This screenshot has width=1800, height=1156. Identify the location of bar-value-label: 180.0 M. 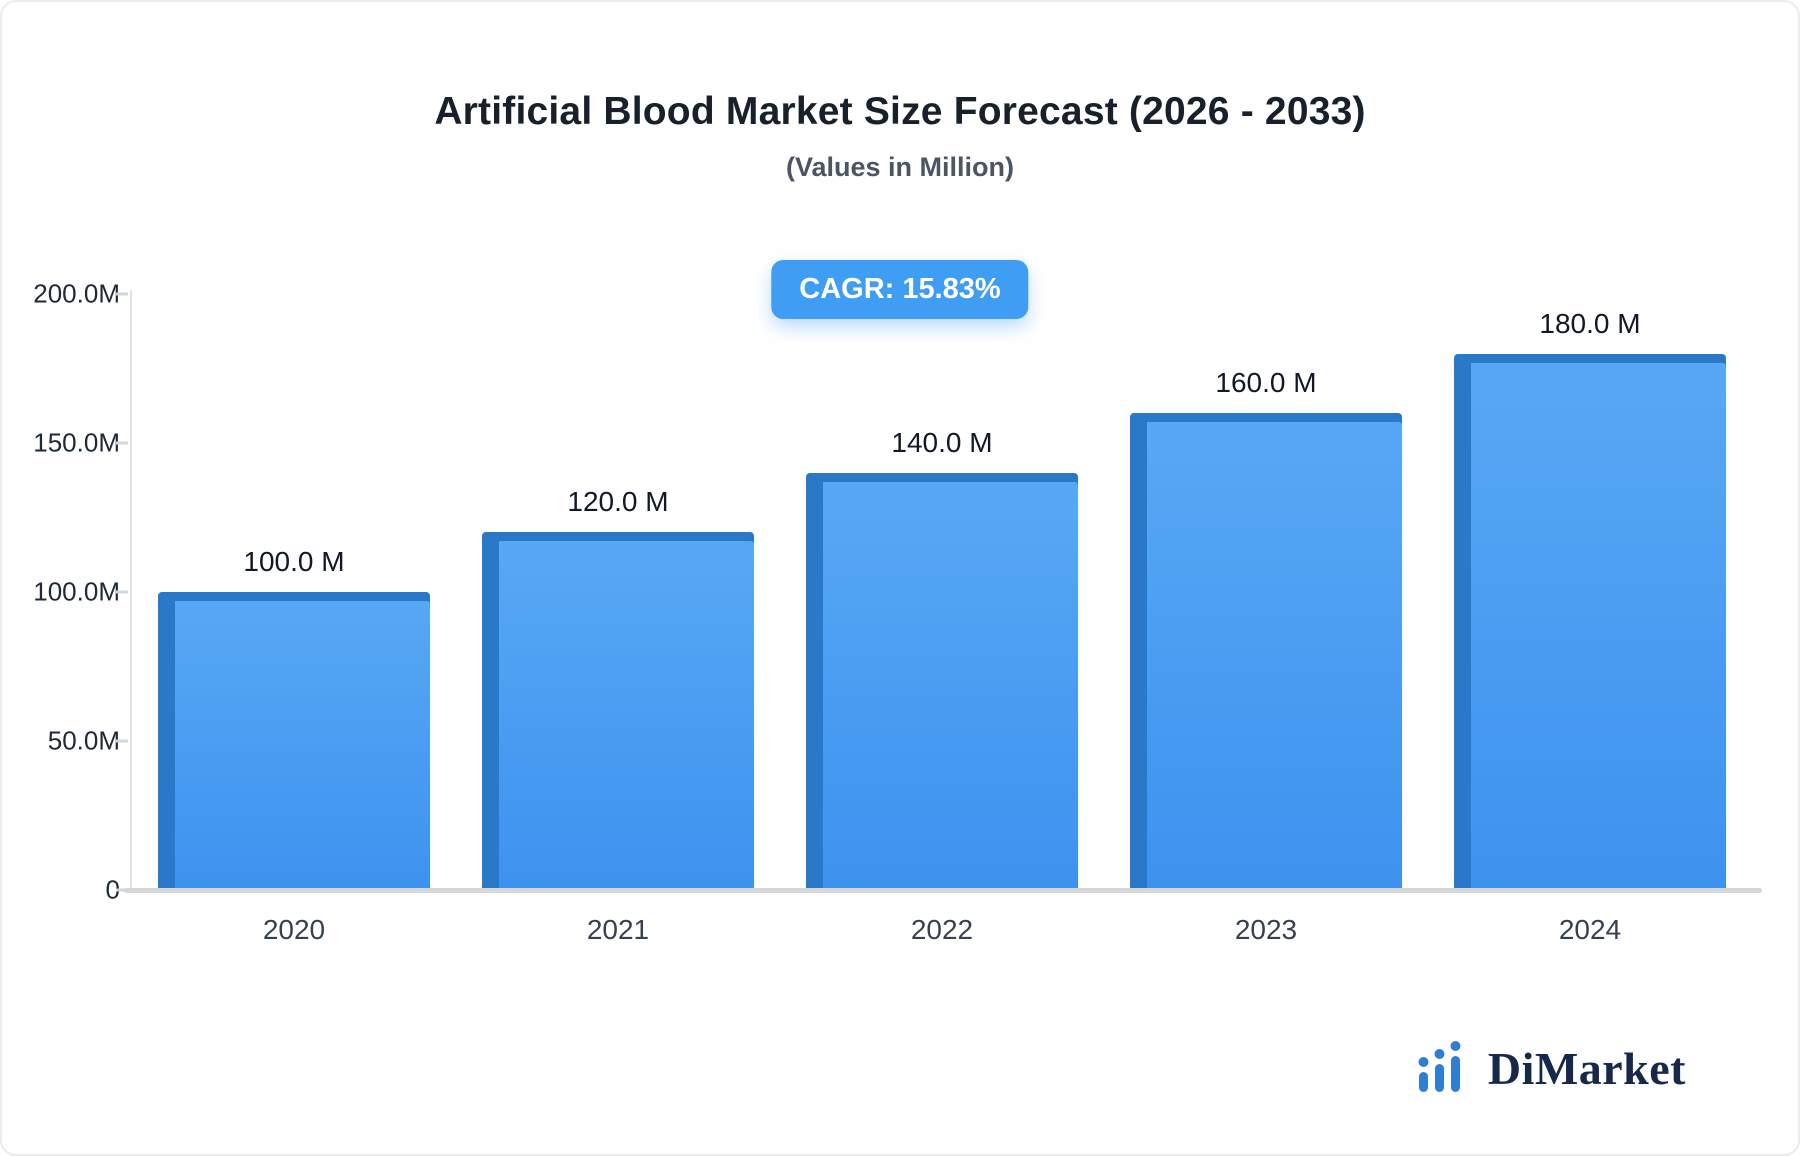
(1590, 323).